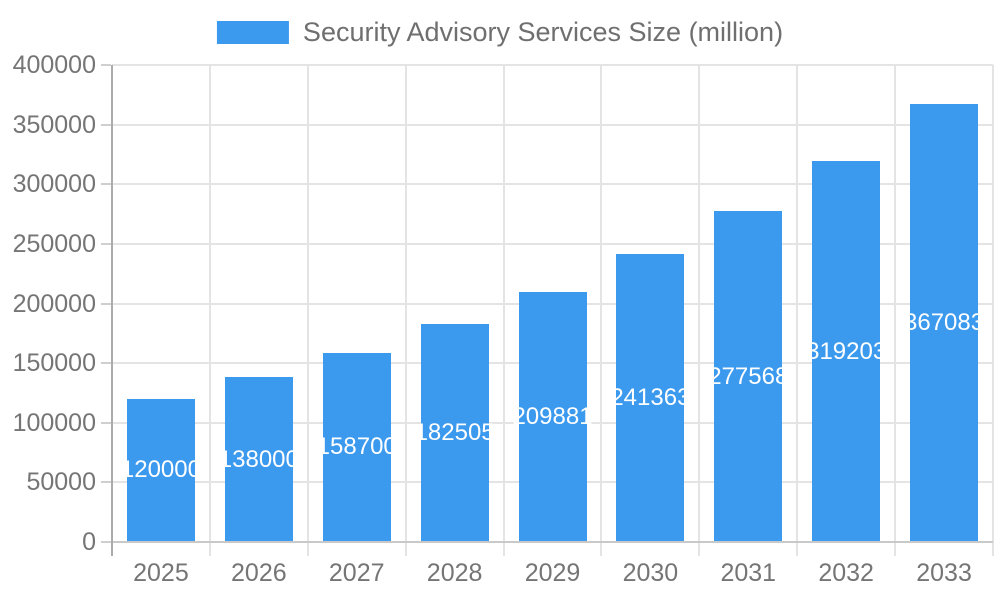  Describe the element at coordinates (650, 573) in the screenshot. I see `x-tick-label: 2030` at that location.